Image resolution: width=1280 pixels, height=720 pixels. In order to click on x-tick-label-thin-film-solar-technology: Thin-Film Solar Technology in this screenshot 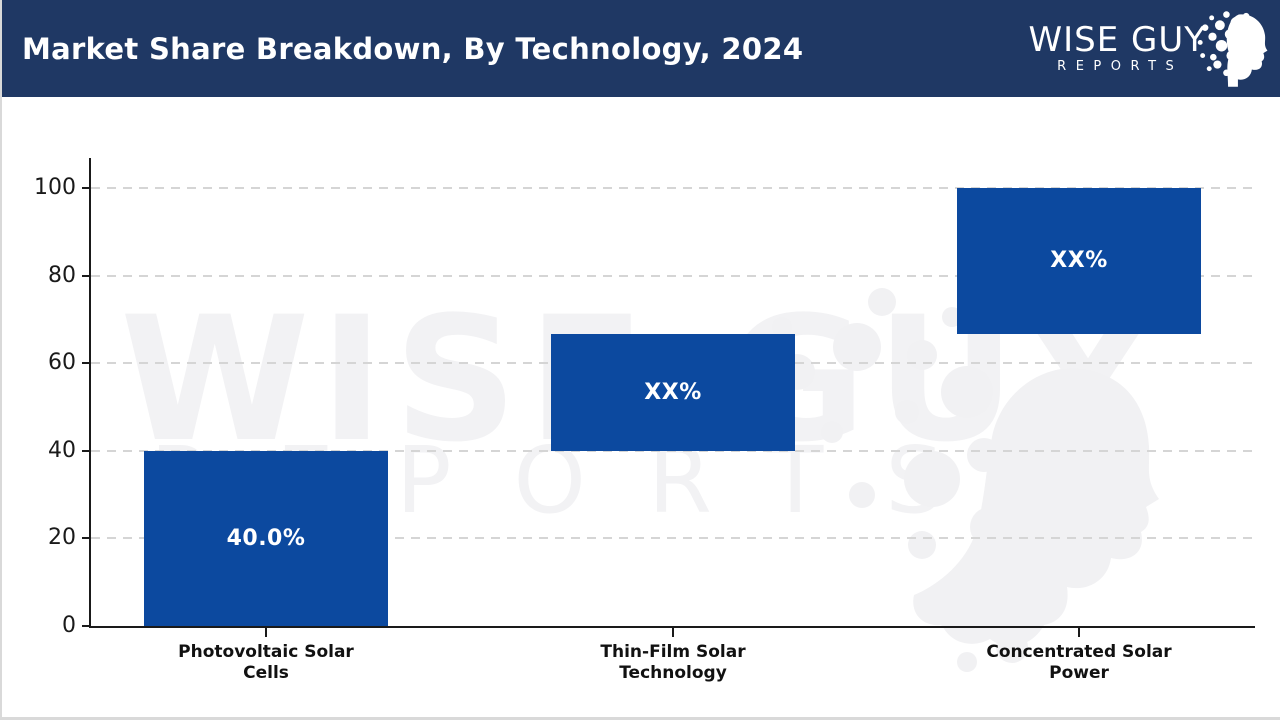, I will do `click(673, 662)`.